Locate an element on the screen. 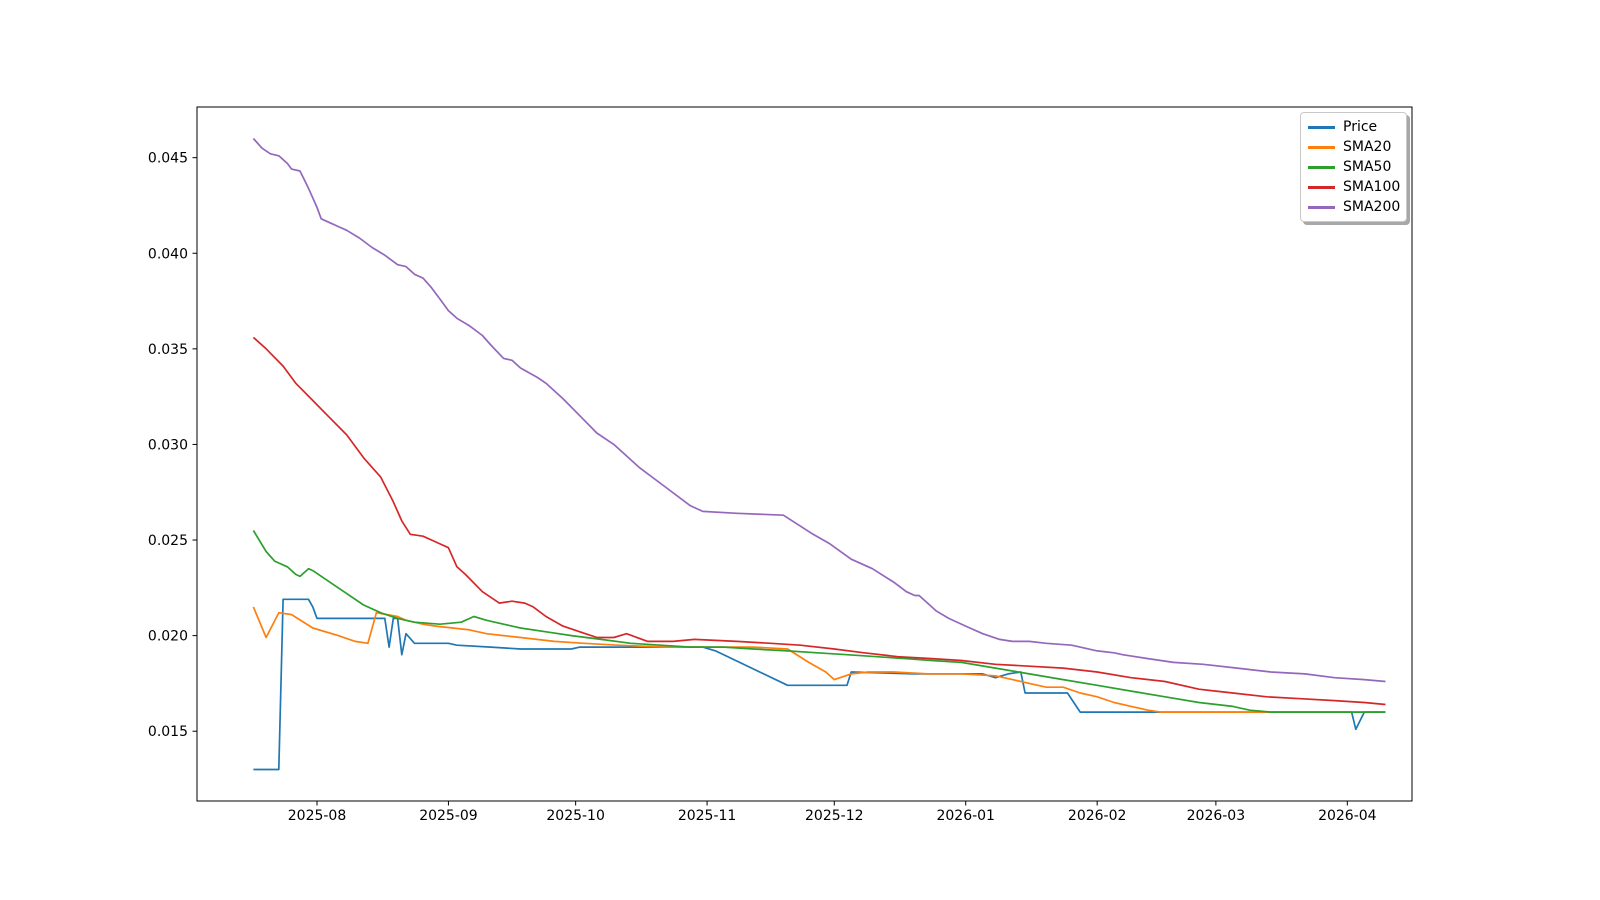 Image resolution: width=1600 pixels, height=900 pixels. x-tick-label: 2026-01 is located at coordinates (965, 816).